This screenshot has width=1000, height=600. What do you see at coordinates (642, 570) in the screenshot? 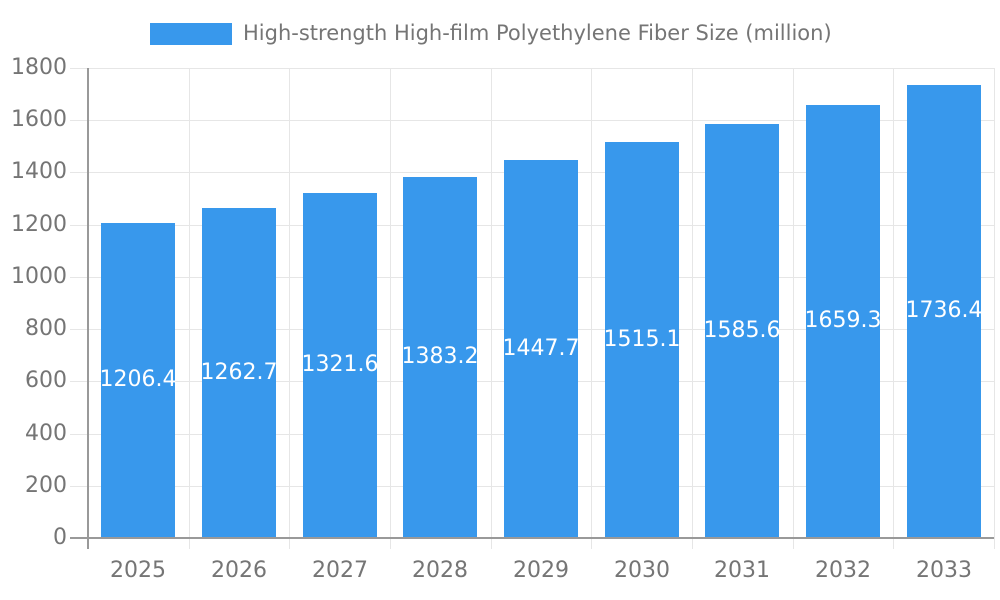
I see `x-tick-label: 2030` at bounding box center [642, 570].